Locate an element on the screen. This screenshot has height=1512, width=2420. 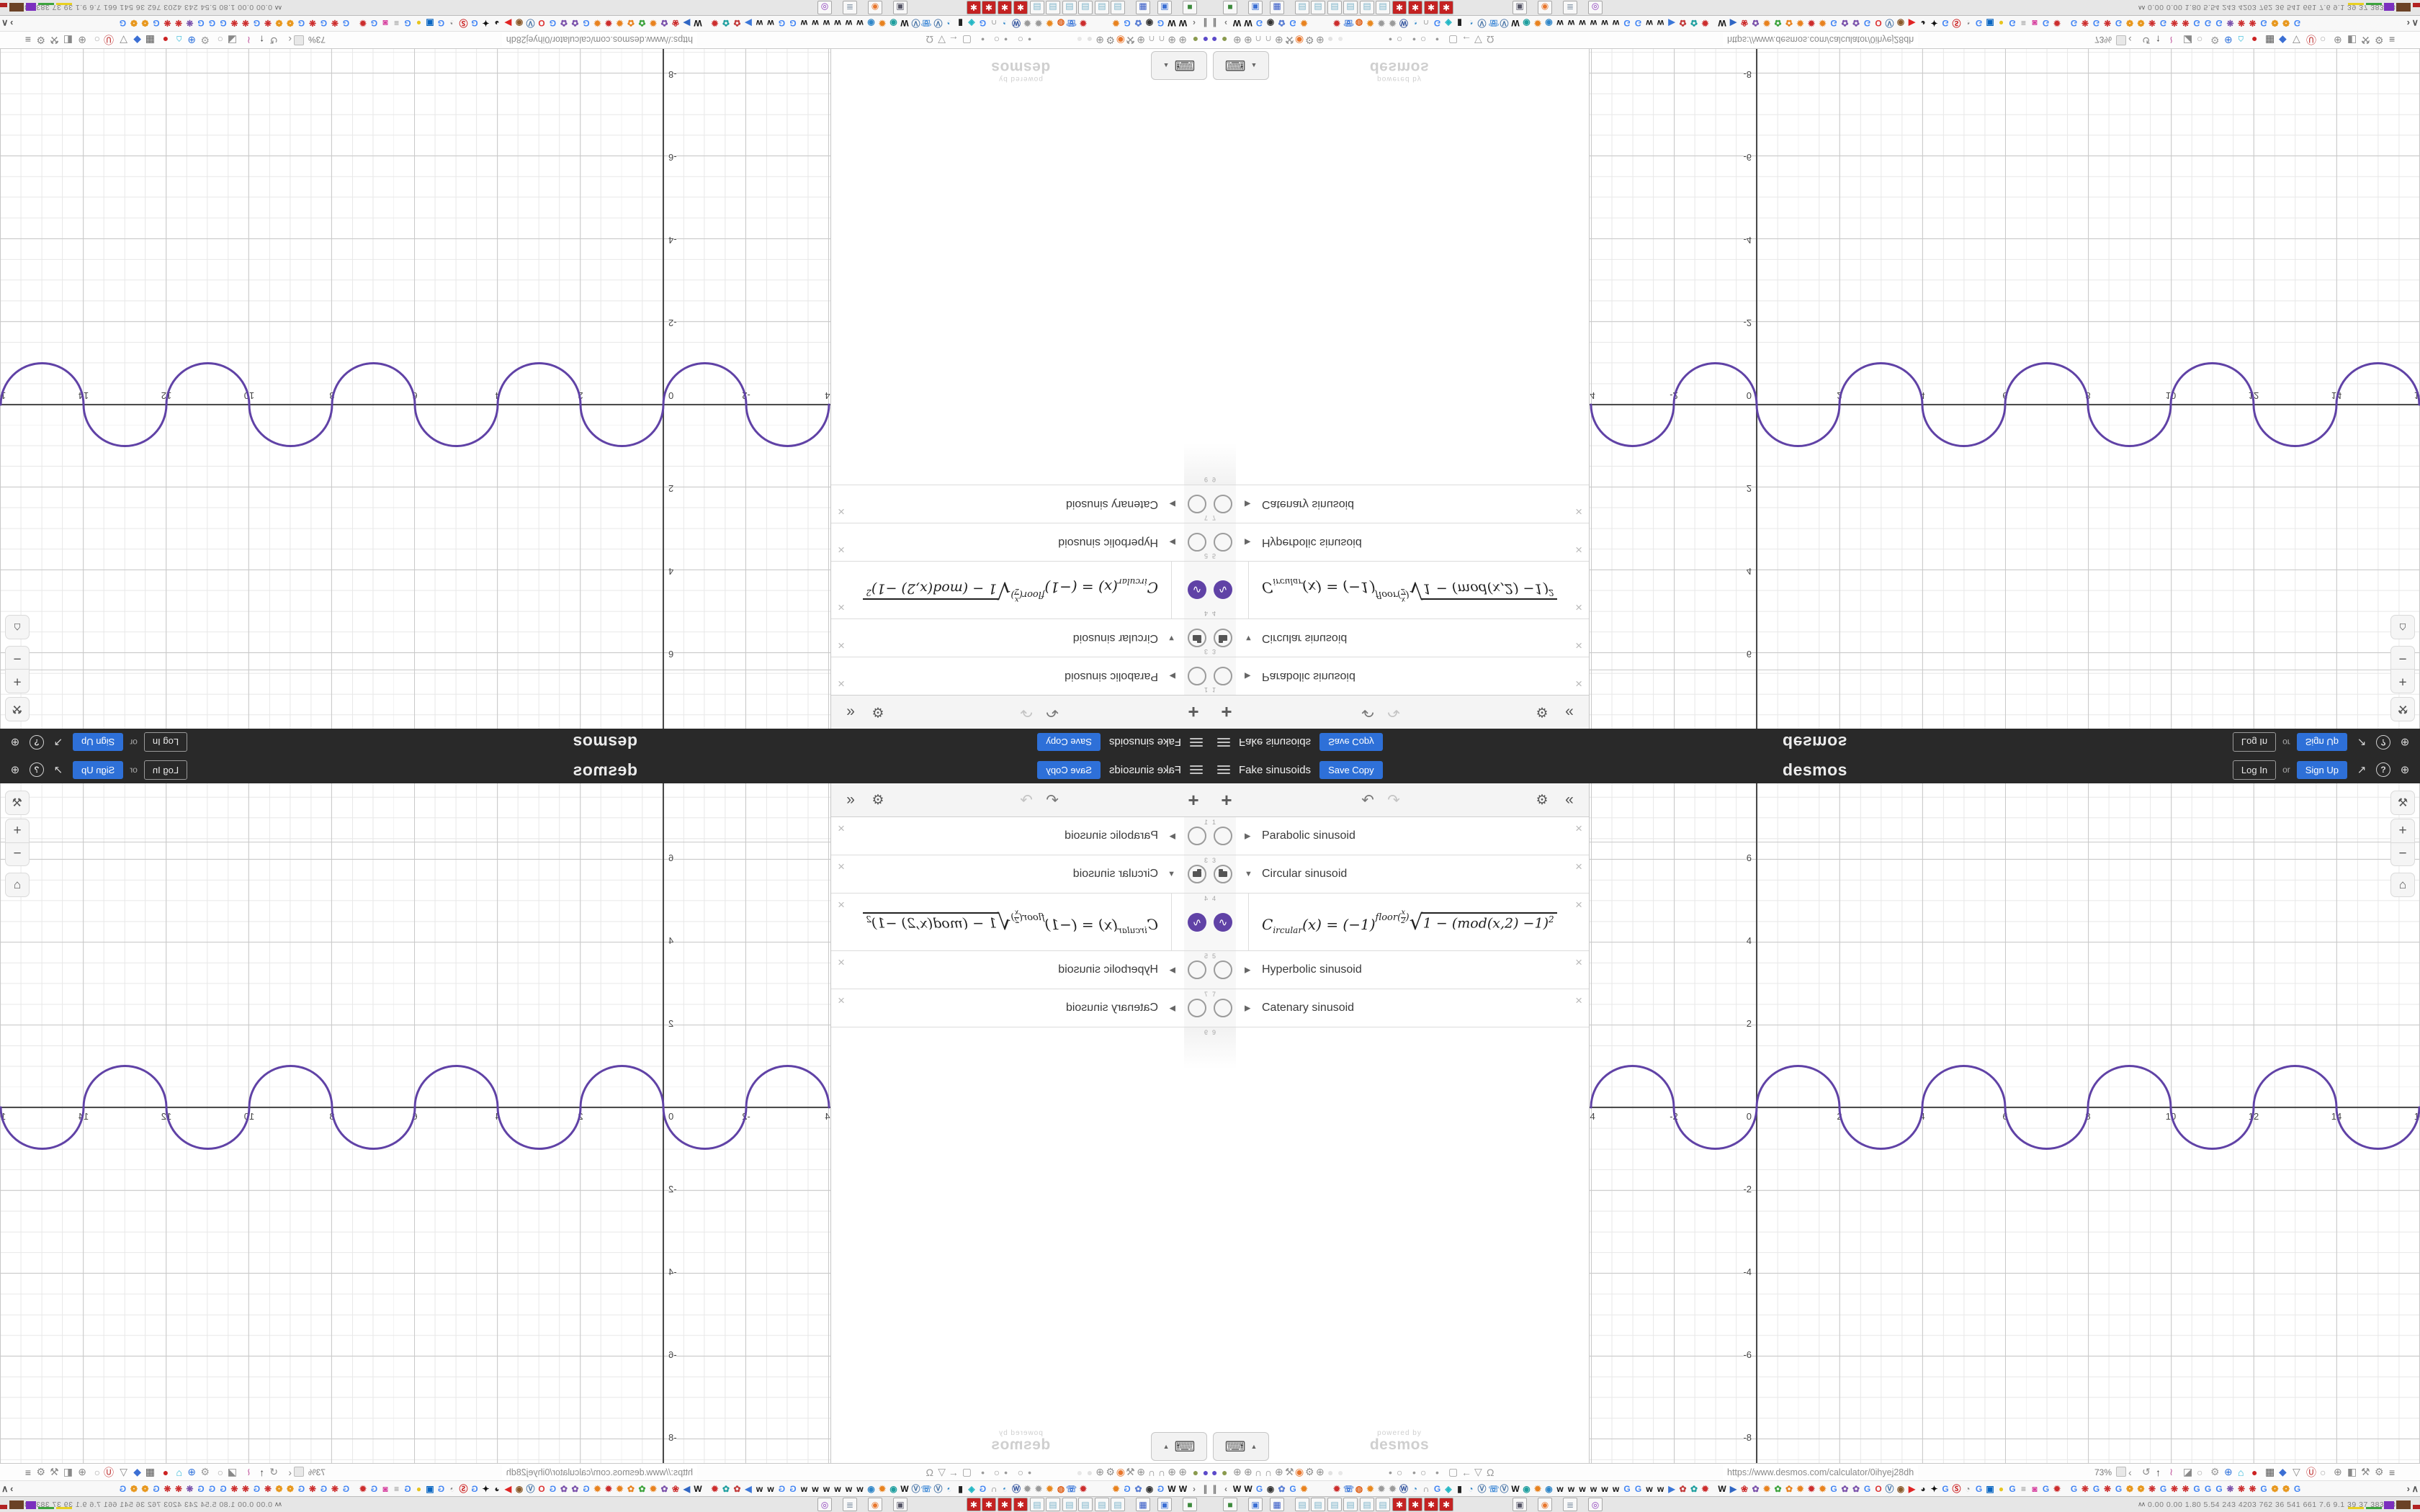
language-globe-icon: ⊕ is located at coordinates (2405, 742).